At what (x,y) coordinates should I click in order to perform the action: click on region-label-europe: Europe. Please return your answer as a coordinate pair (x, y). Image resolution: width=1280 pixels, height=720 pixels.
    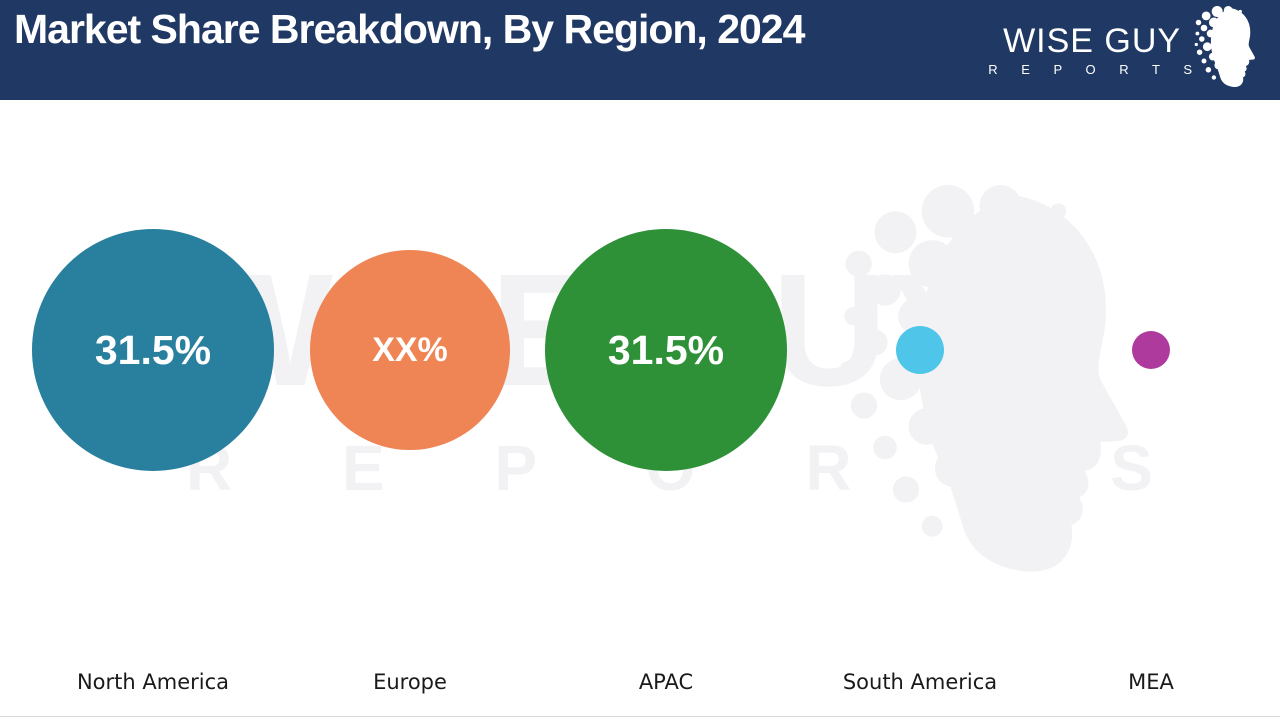
    Looking at the image, I should click on (410, 682).